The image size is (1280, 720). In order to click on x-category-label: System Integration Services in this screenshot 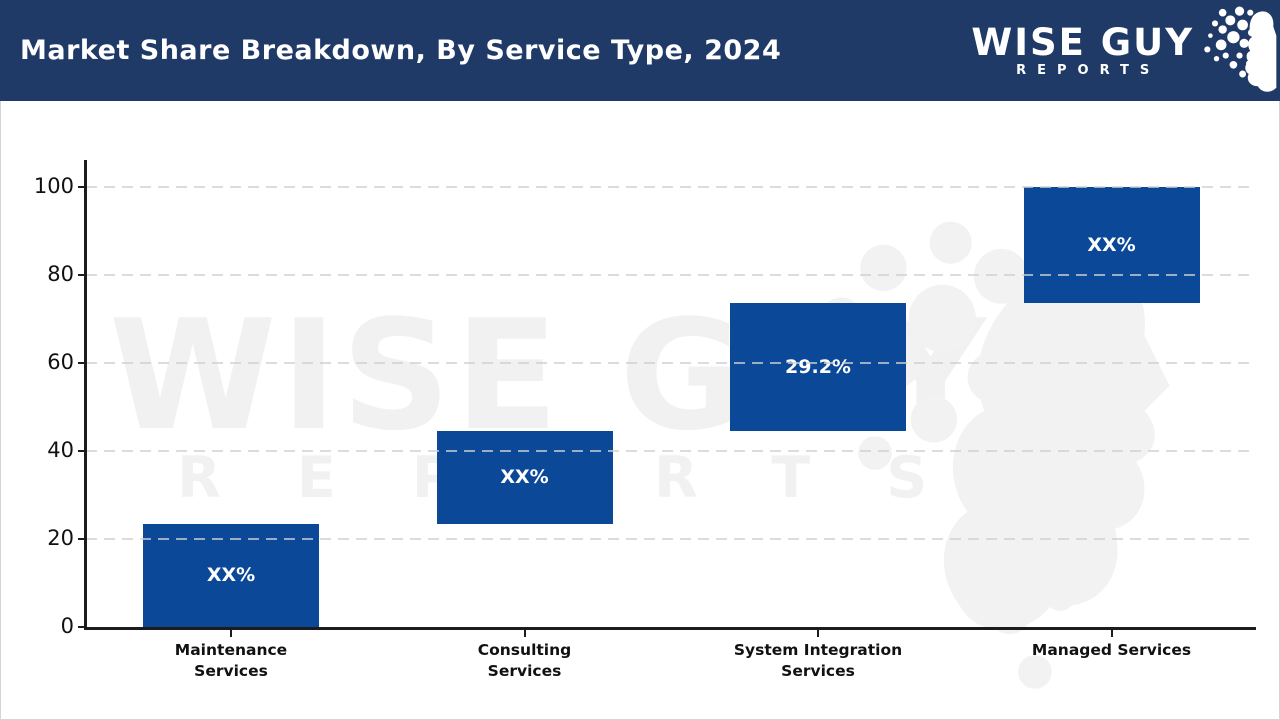, I will do `click(818, 661)`.